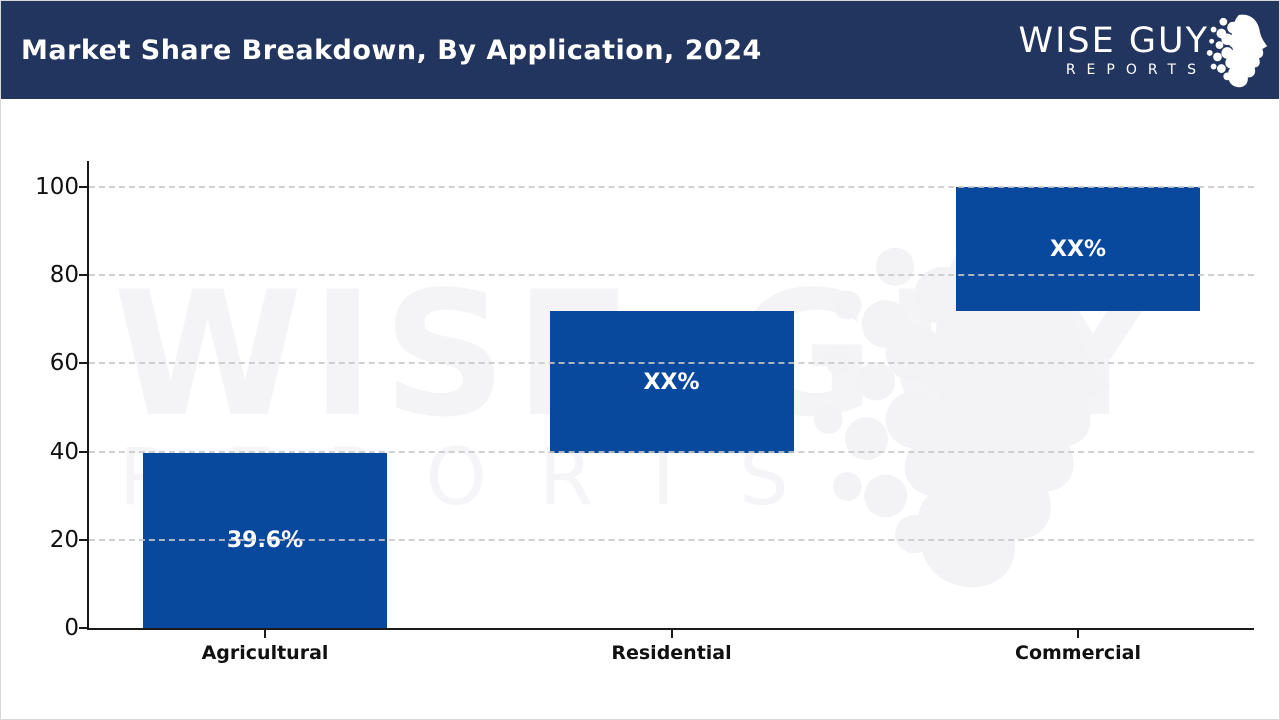  Describe the element at coordinates (671, 363) in the screenshot. I see `gridline-y60` at that location.